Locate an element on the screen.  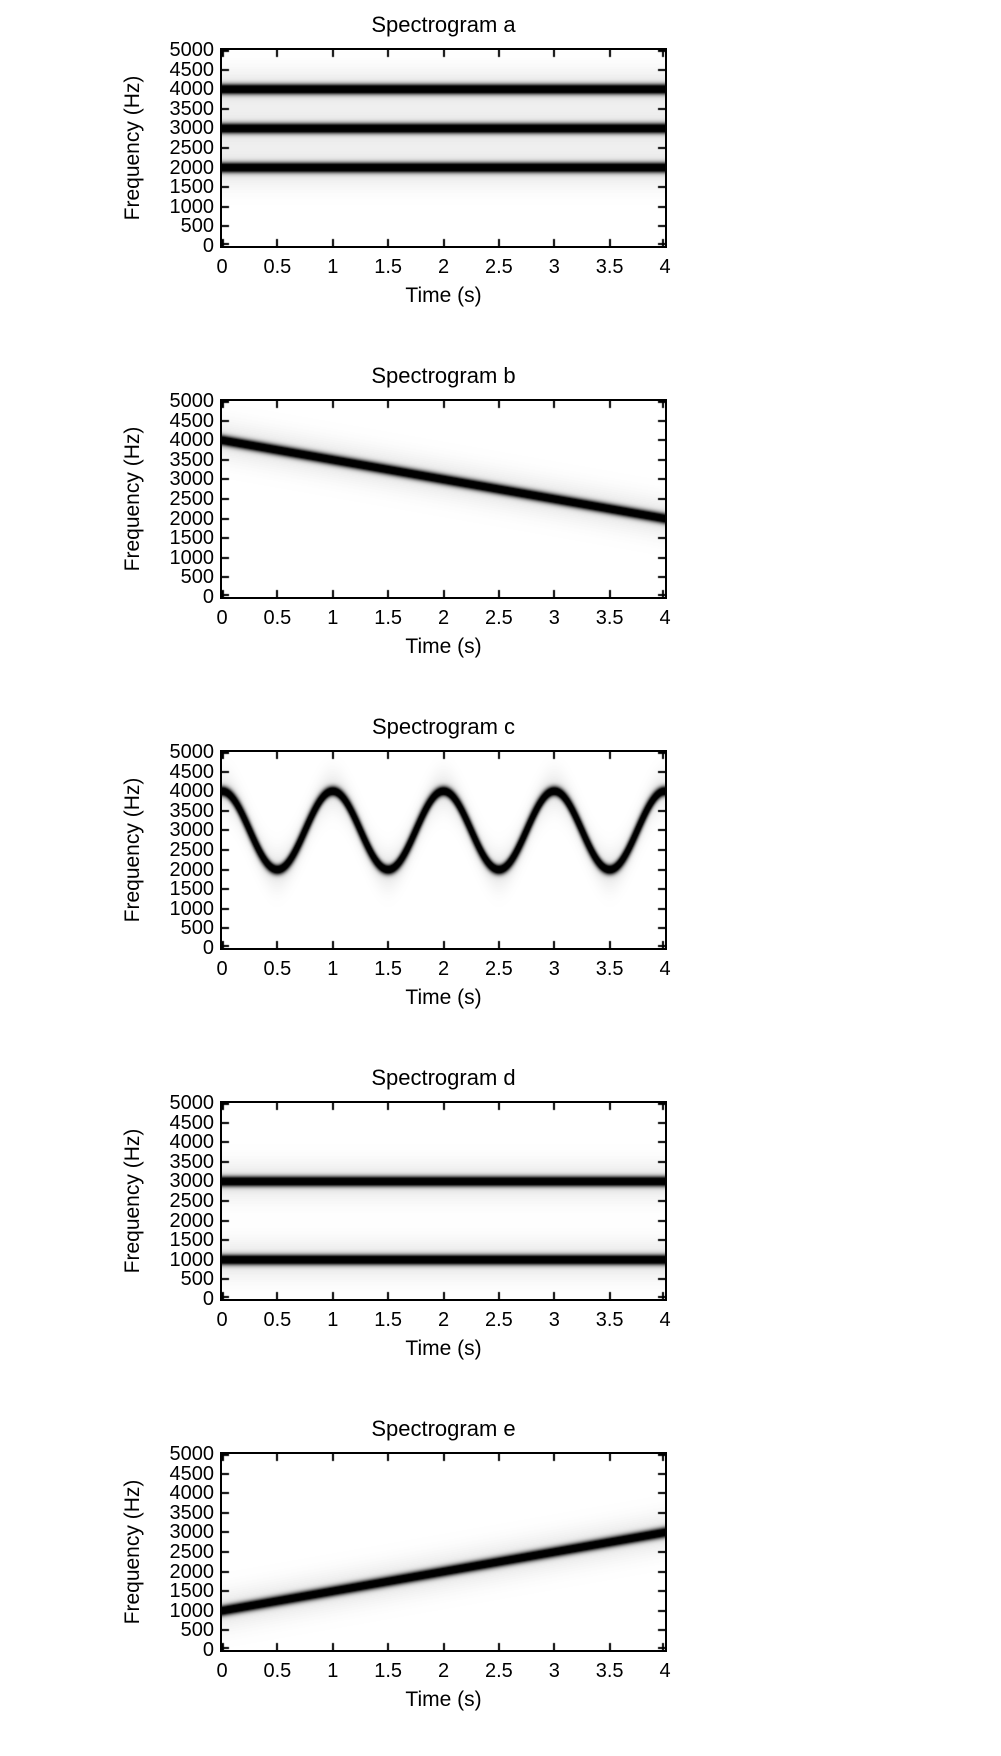
chart-title: Spectrogram b is located at coordinates (443, 375).